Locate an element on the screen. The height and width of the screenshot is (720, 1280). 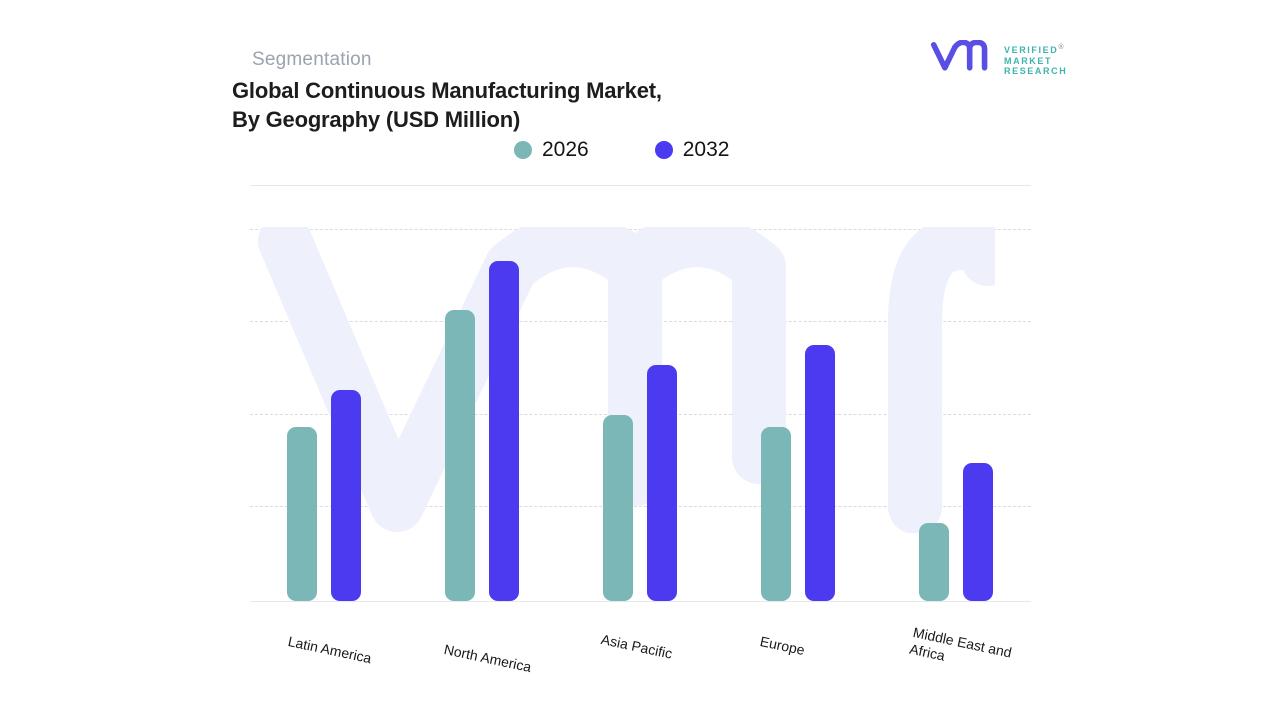
bar-2032-north-america is located at coordinates (504, 431).